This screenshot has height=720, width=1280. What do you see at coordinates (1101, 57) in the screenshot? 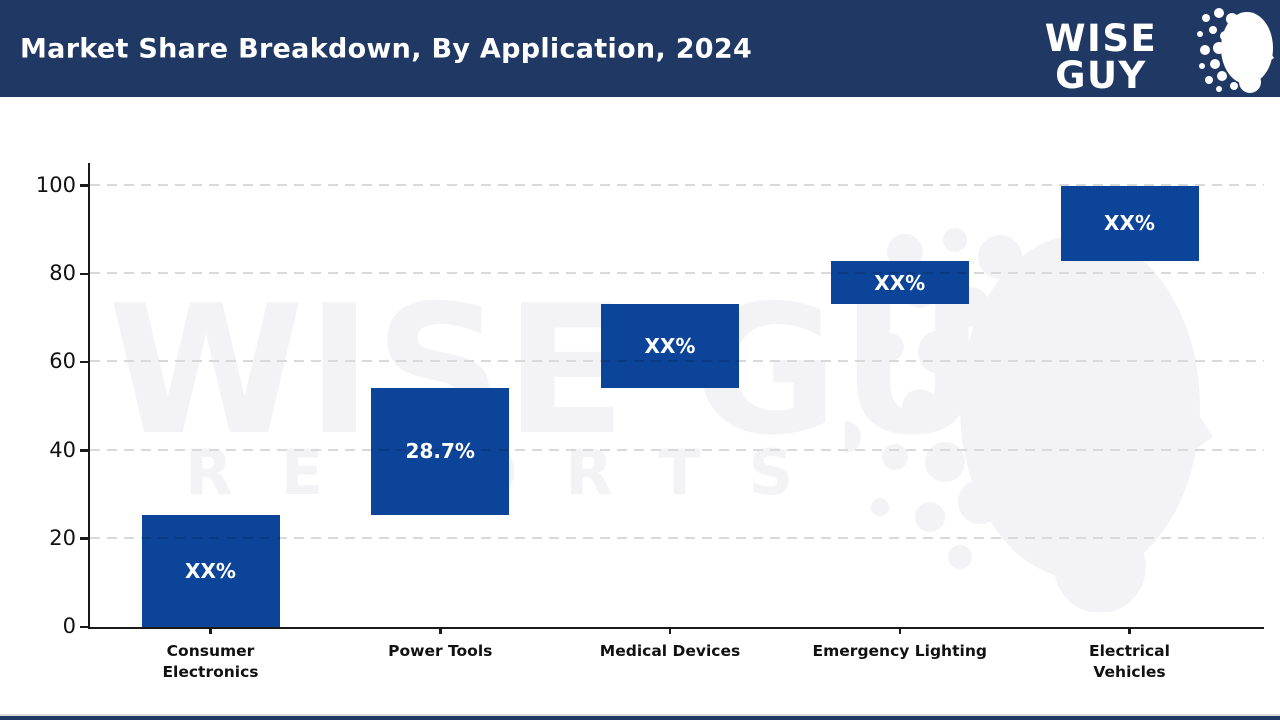
I see `brand-name: WISE GUY` at bounding box center [1101, 57].